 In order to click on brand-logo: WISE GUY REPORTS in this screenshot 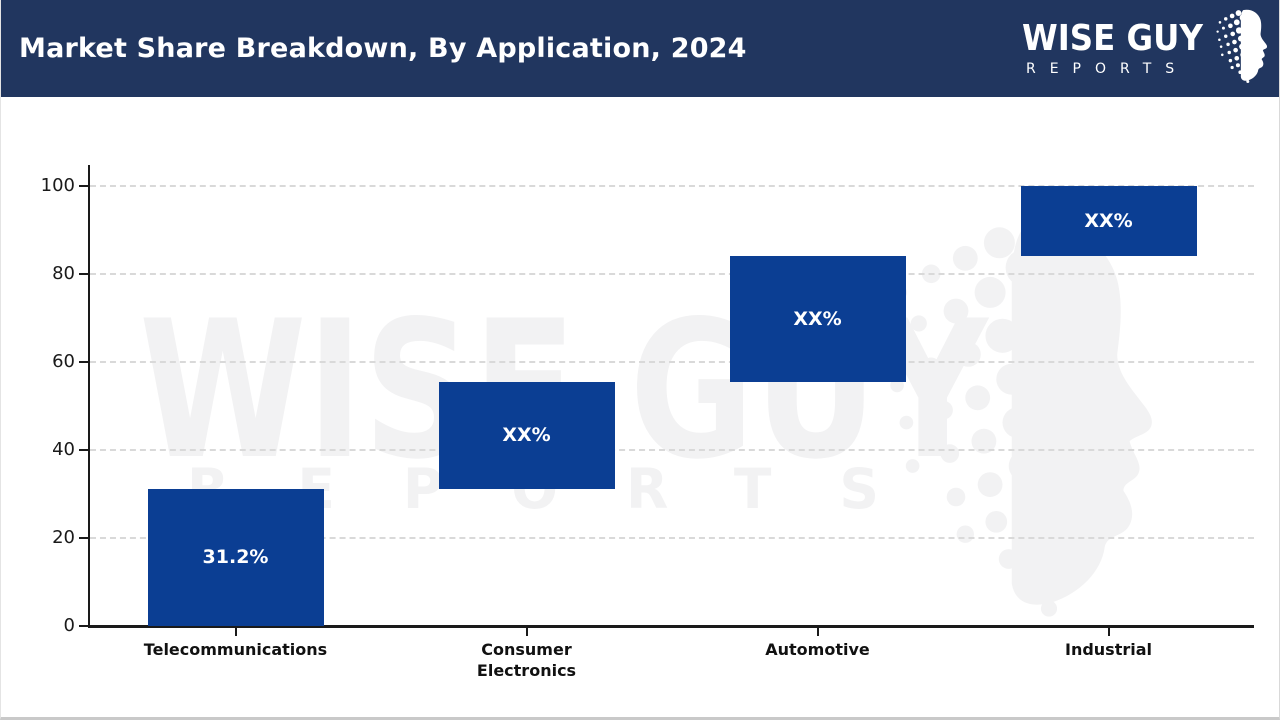, I will do `click(1146, 49)`.